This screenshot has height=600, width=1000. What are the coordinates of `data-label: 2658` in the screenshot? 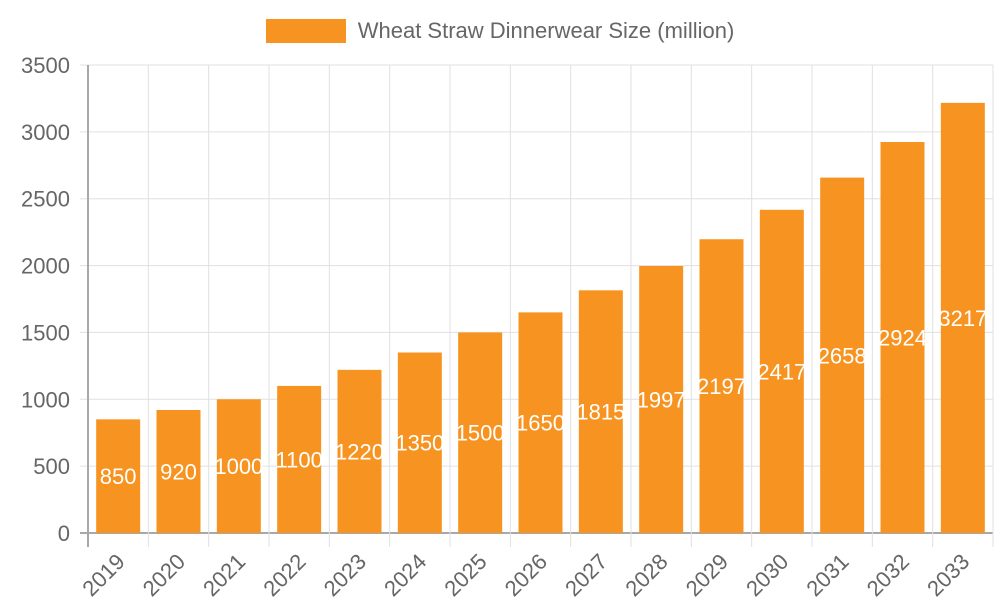 It's located at (842, 355).